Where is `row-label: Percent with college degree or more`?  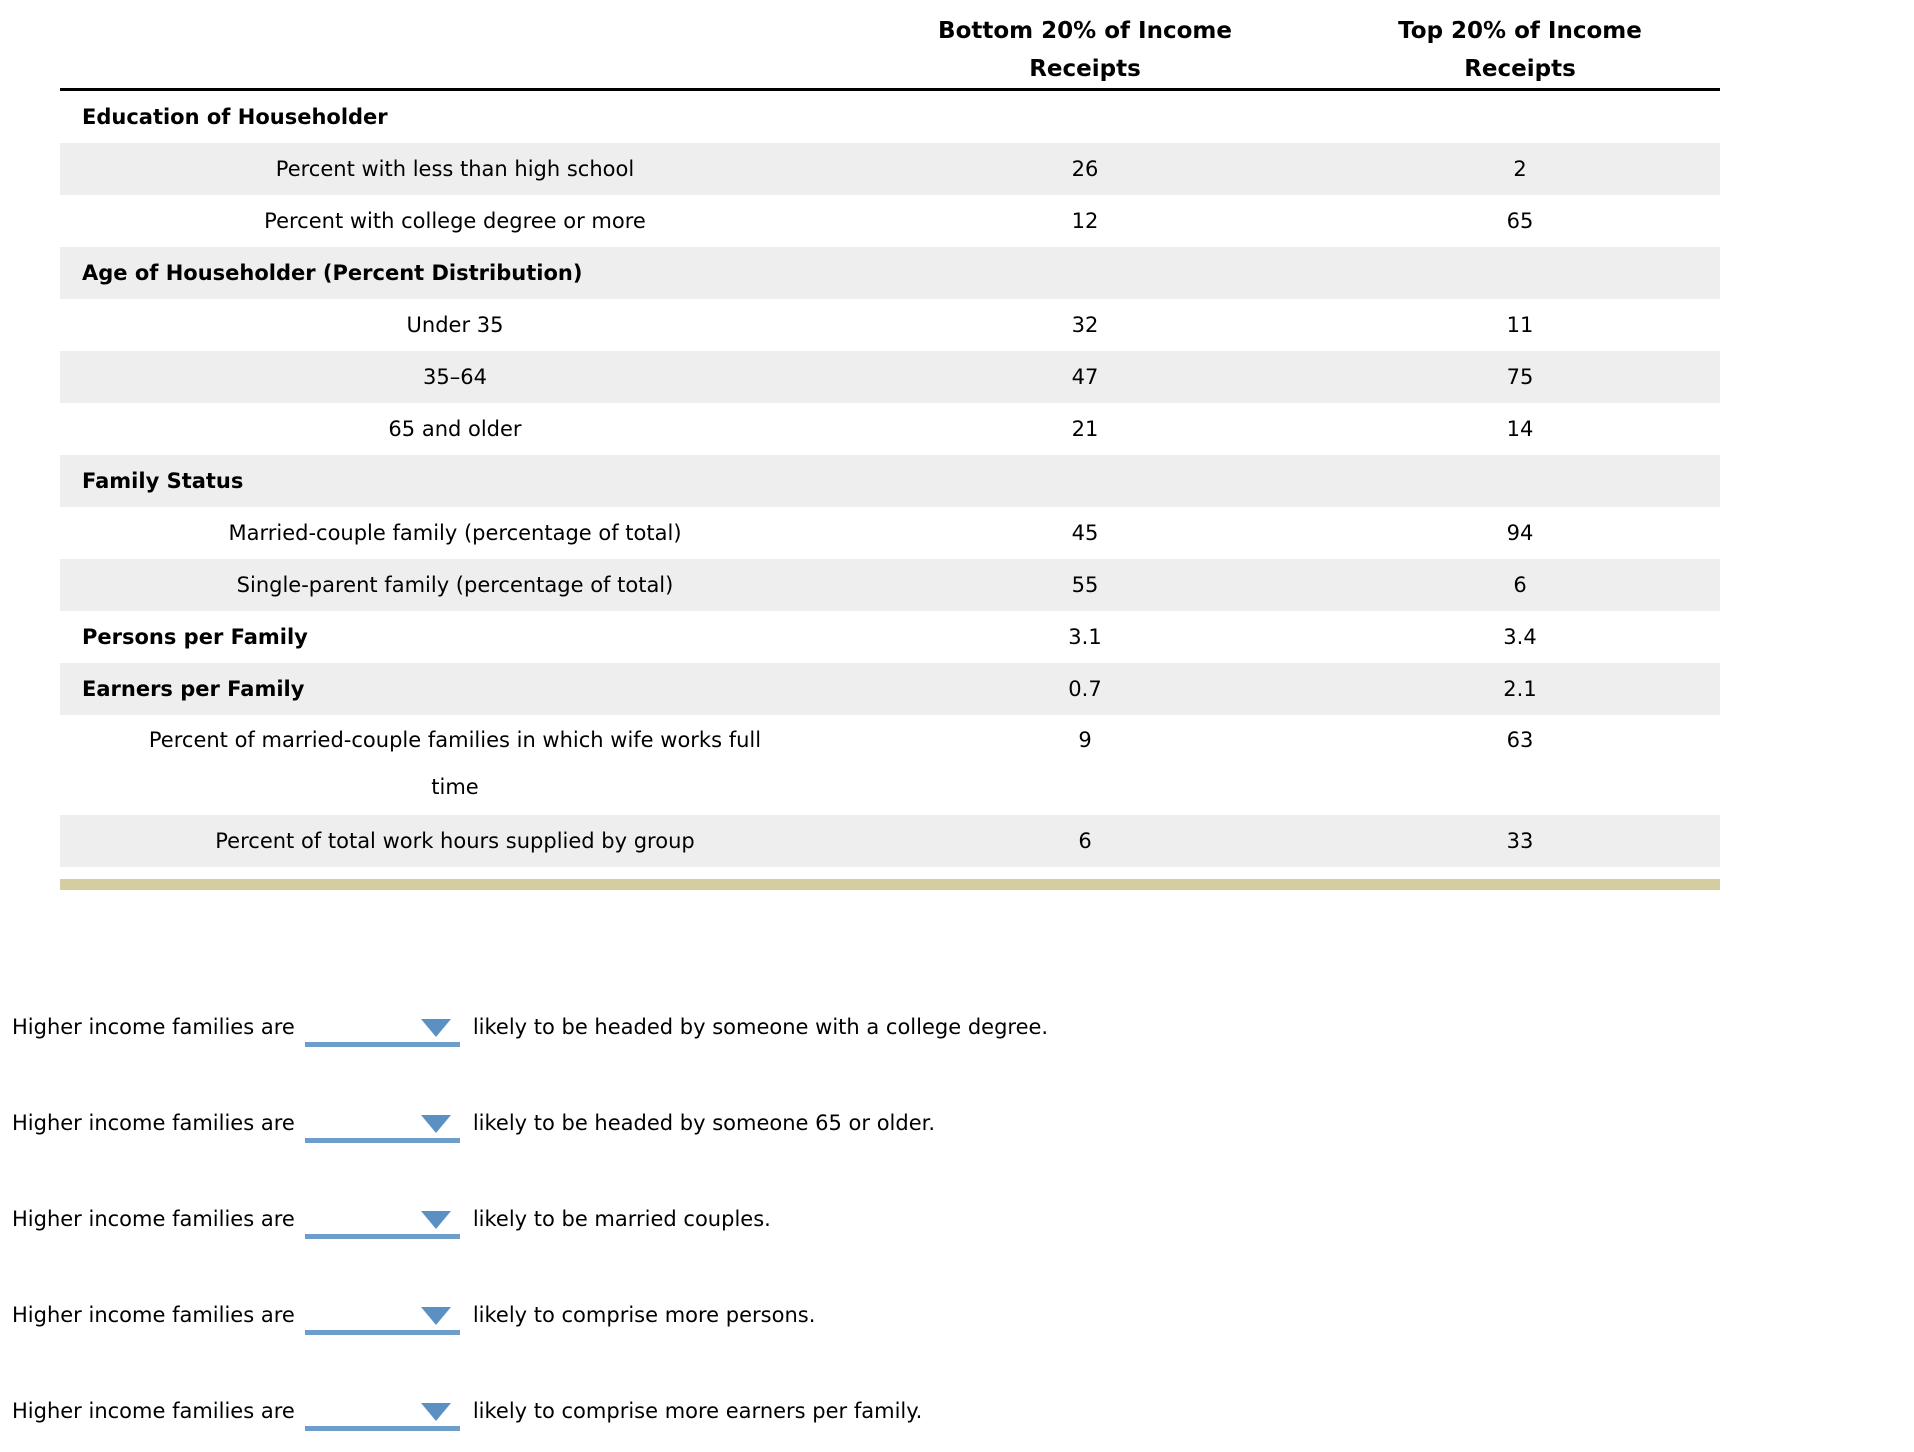
row-label: Percent with college degree or more is located at coordinates (455, 221).